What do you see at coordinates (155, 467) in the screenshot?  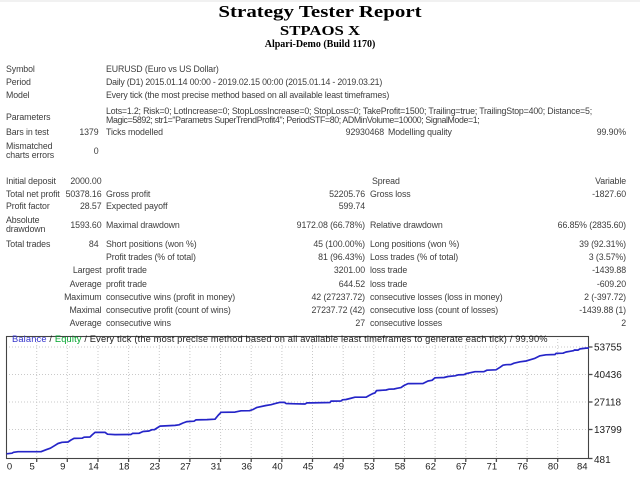 I see `svg-text: 23` at bounding box center [155, 467].